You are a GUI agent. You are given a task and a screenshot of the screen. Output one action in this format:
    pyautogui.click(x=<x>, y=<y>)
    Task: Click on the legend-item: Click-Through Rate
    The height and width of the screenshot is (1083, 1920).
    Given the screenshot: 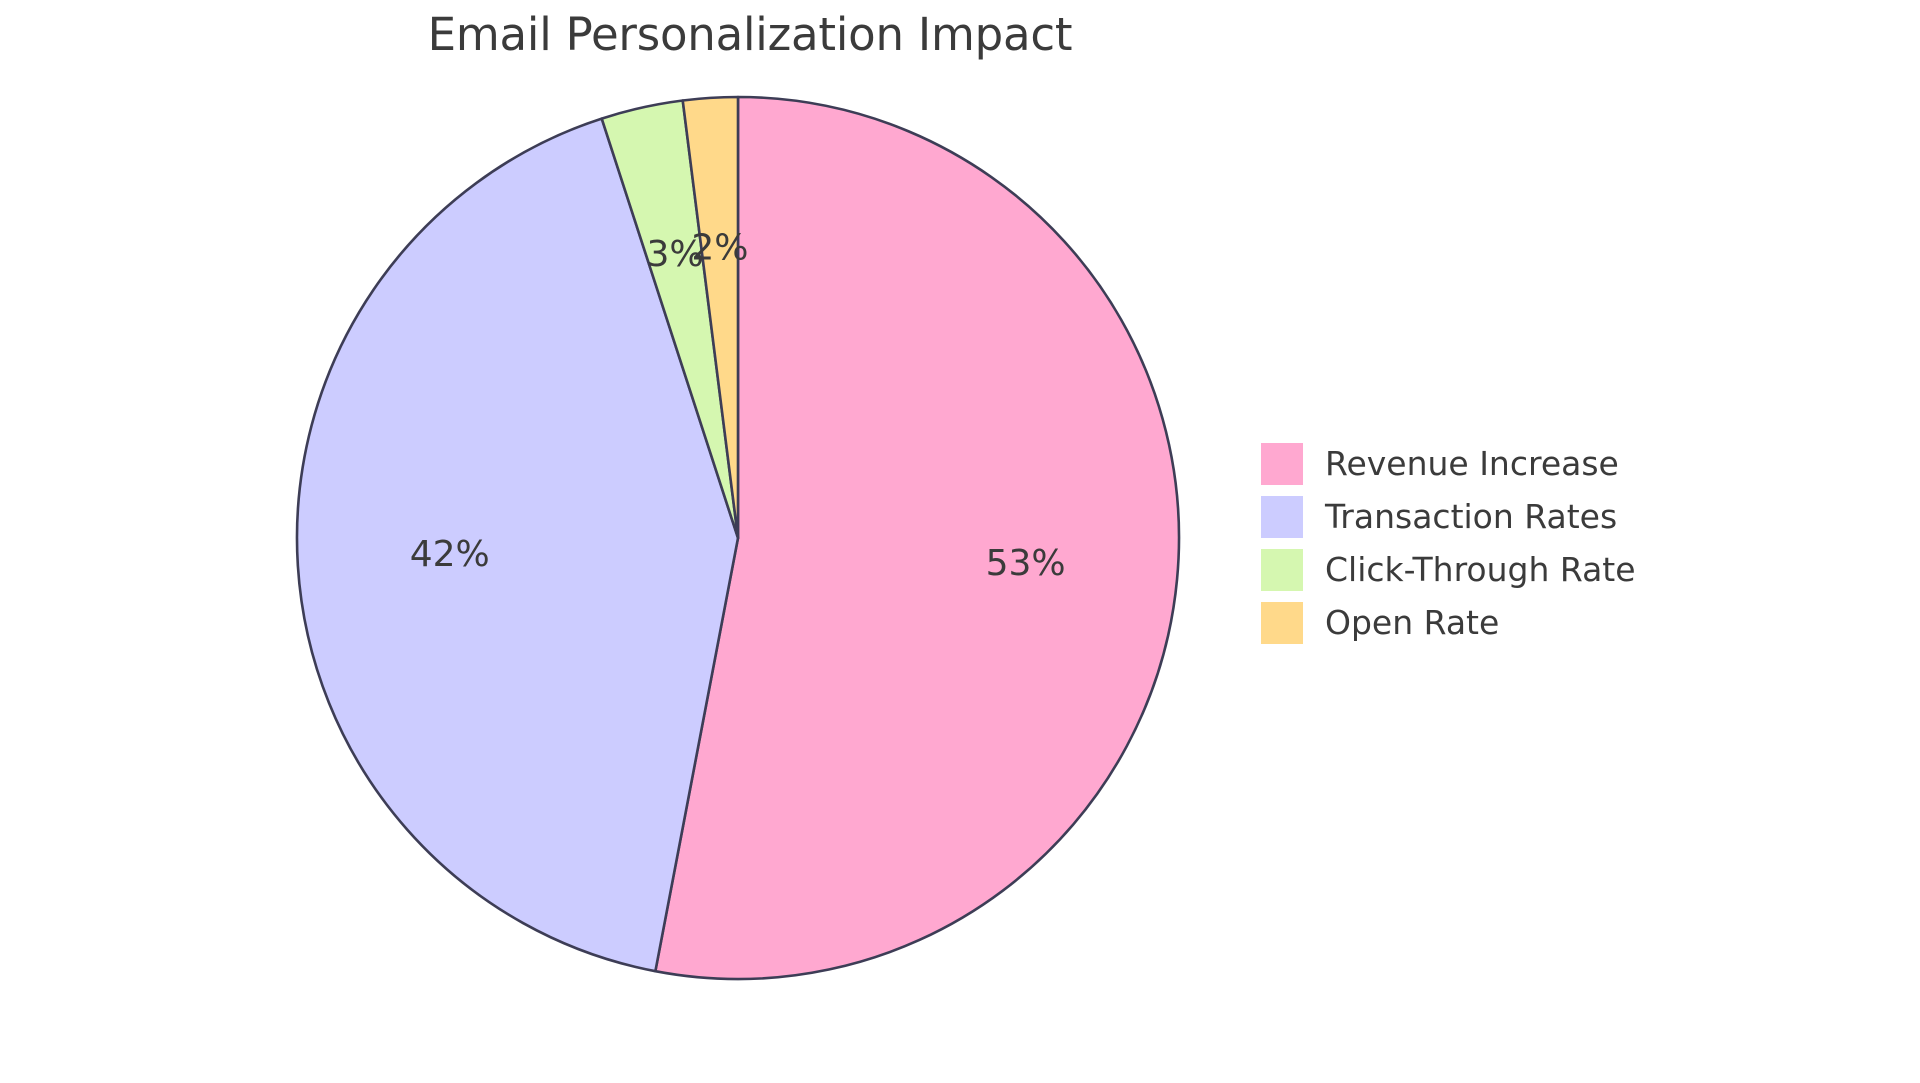 What is the action you would take?
    pyautogui.click(x=1476, y=569)
    